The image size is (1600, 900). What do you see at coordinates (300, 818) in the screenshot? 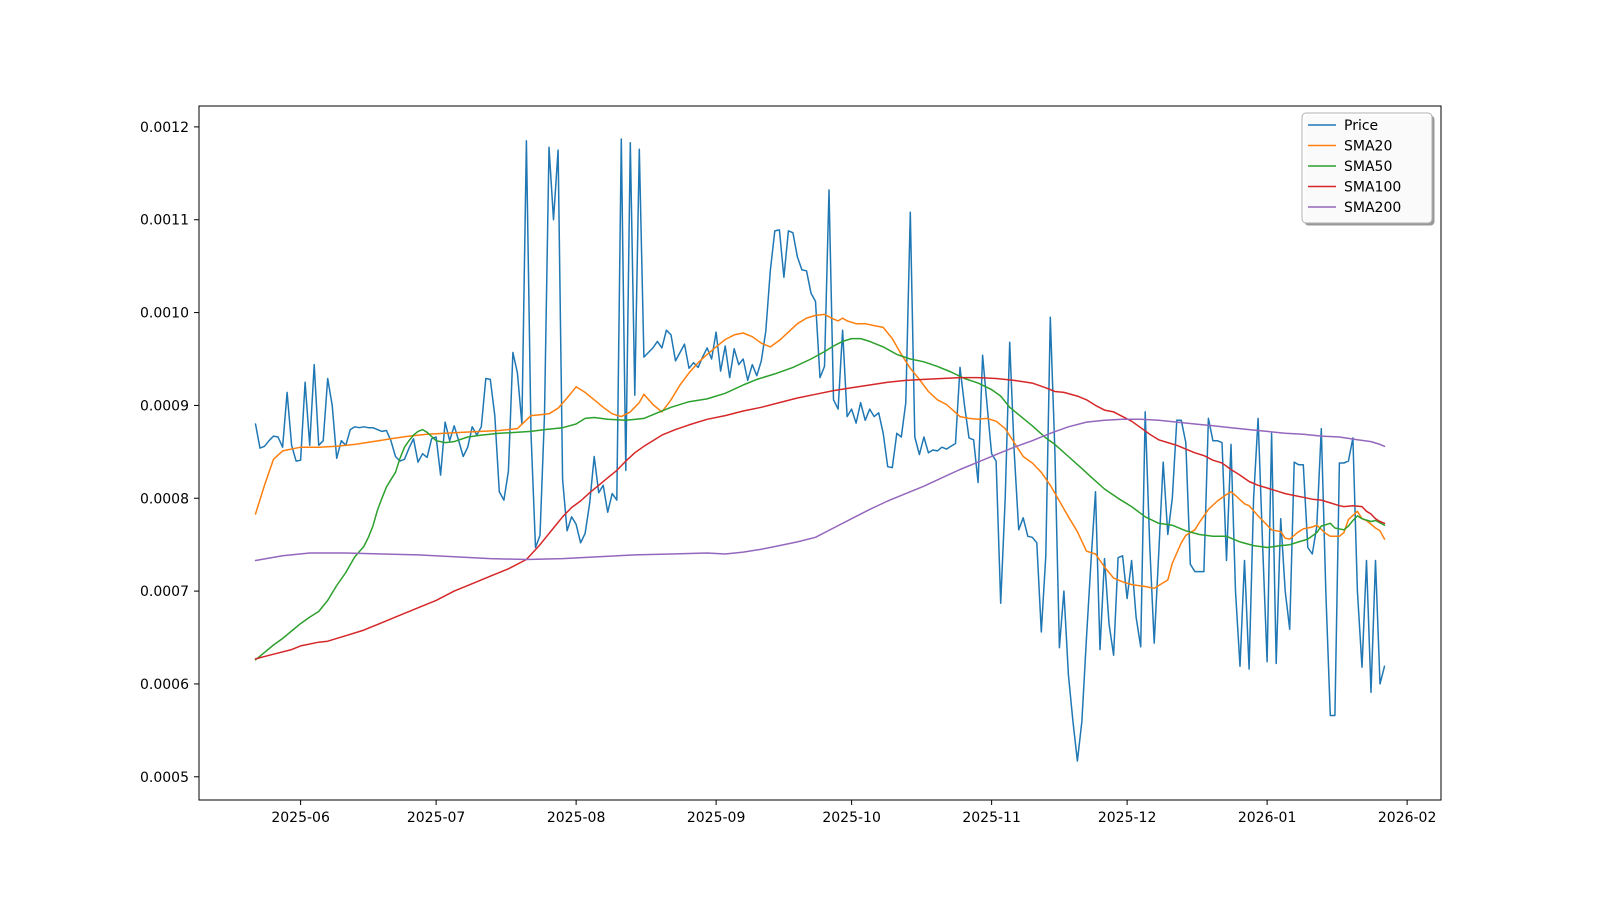
I see `x-tick-label: 2025-06` at bounding box center [300, 818].